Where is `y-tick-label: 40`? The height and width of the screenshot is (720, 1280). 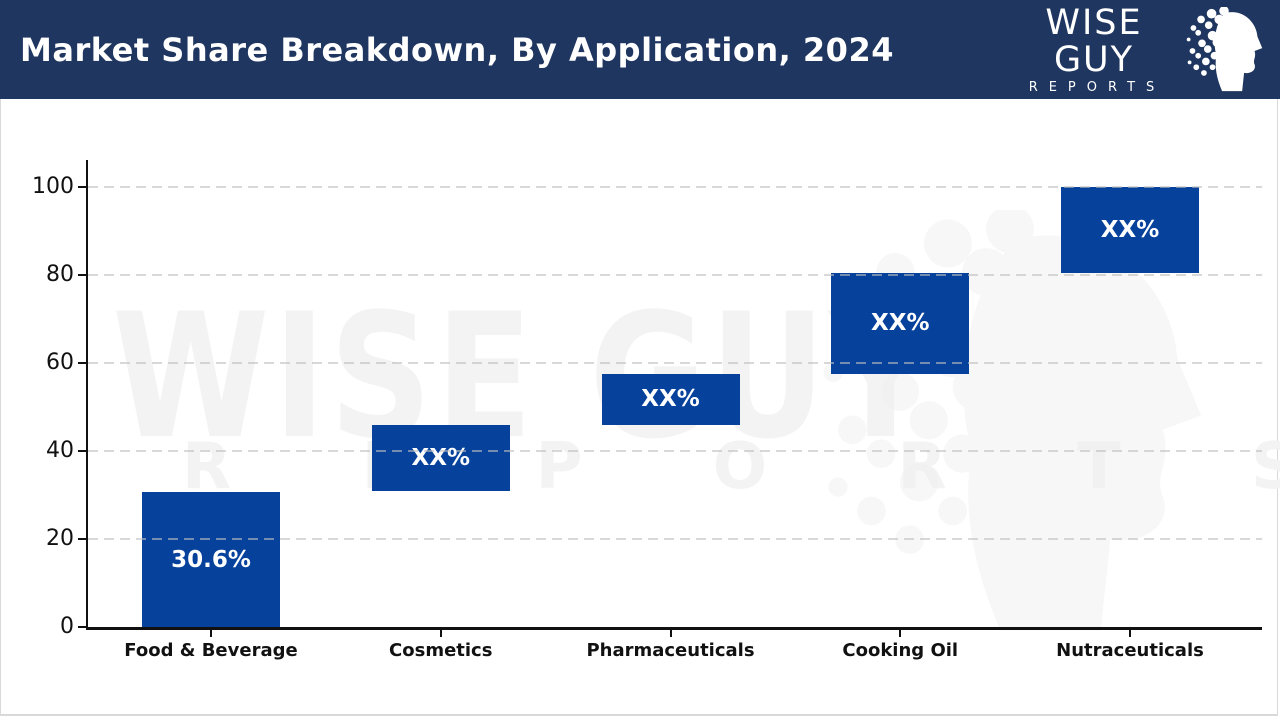 y-tick-label: 40 is located at coordinates (60, 450).